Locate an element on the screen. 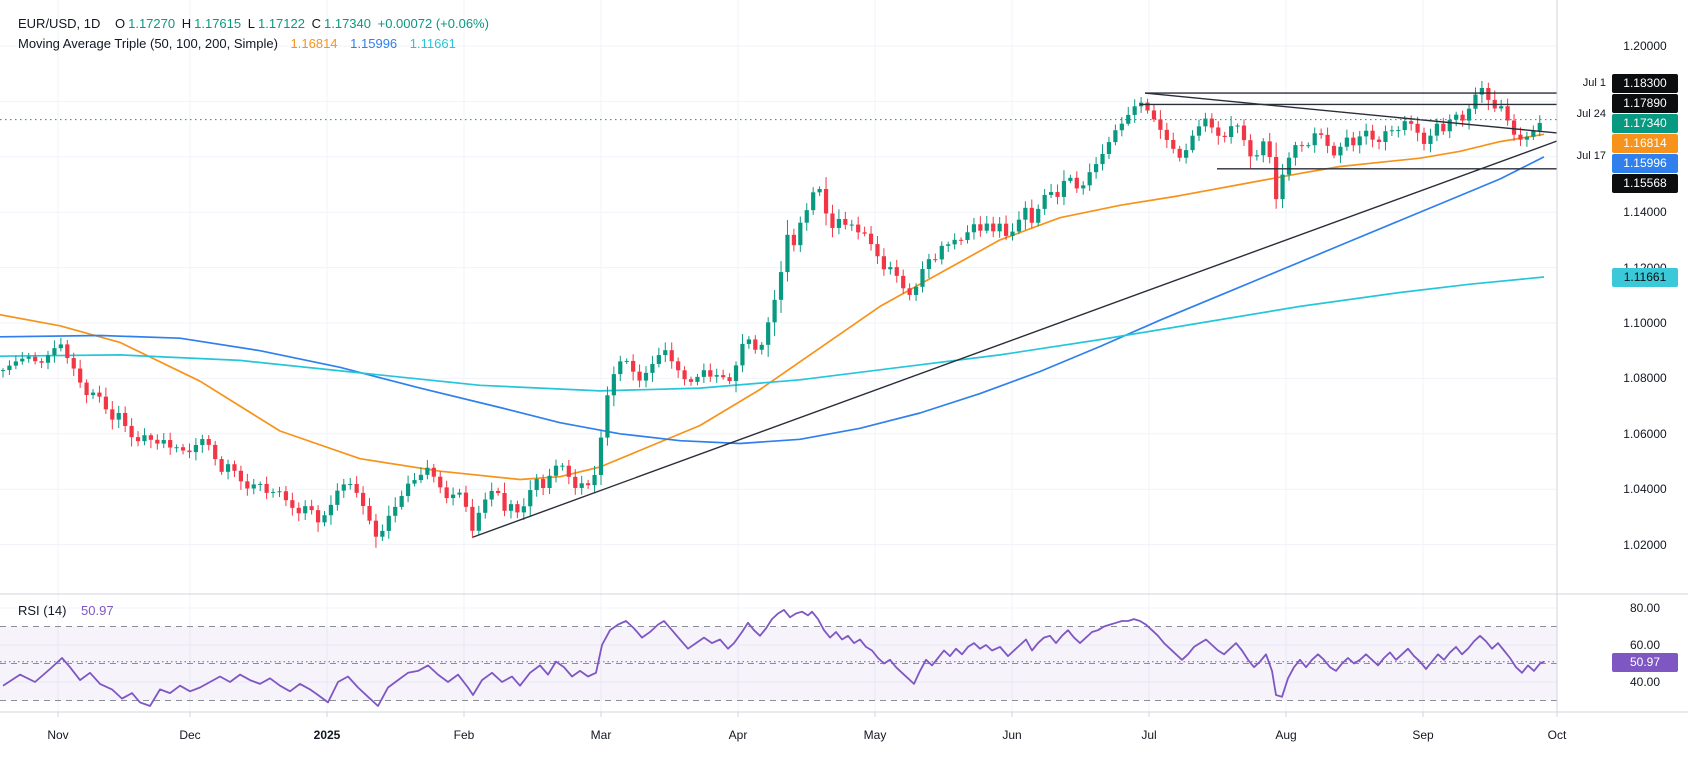  month-label: Aug is located at coordinates (1286, 735).